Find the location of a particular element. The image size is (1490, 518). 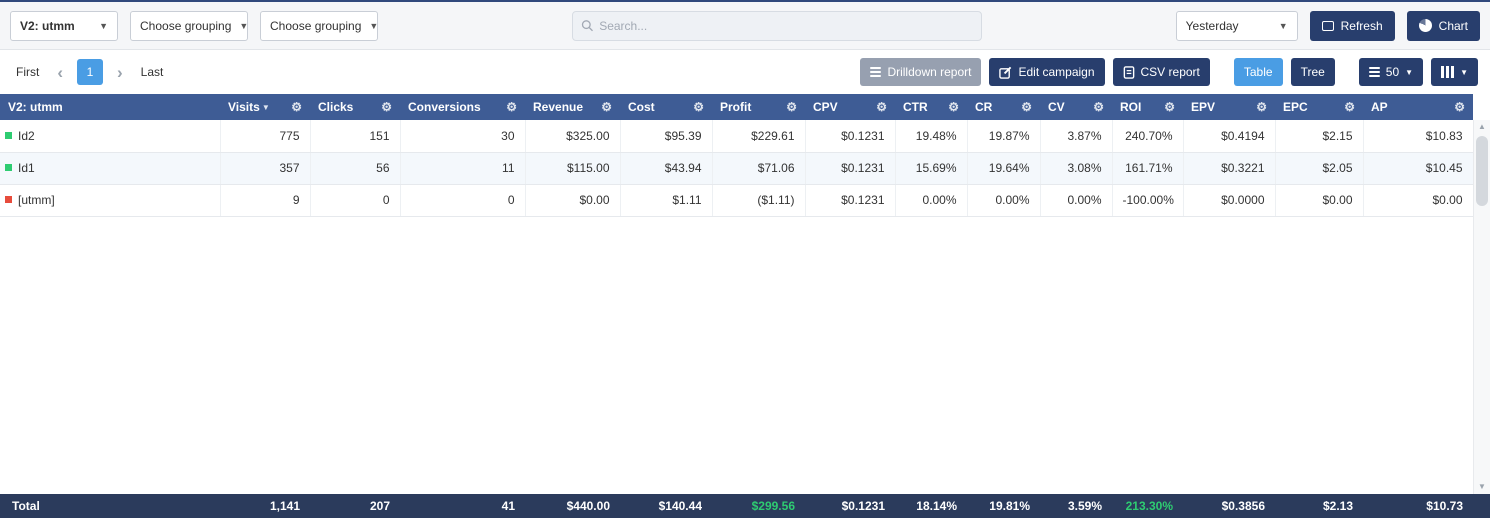

column-header-name: V2: utmm is located at coordinates (110, 107).